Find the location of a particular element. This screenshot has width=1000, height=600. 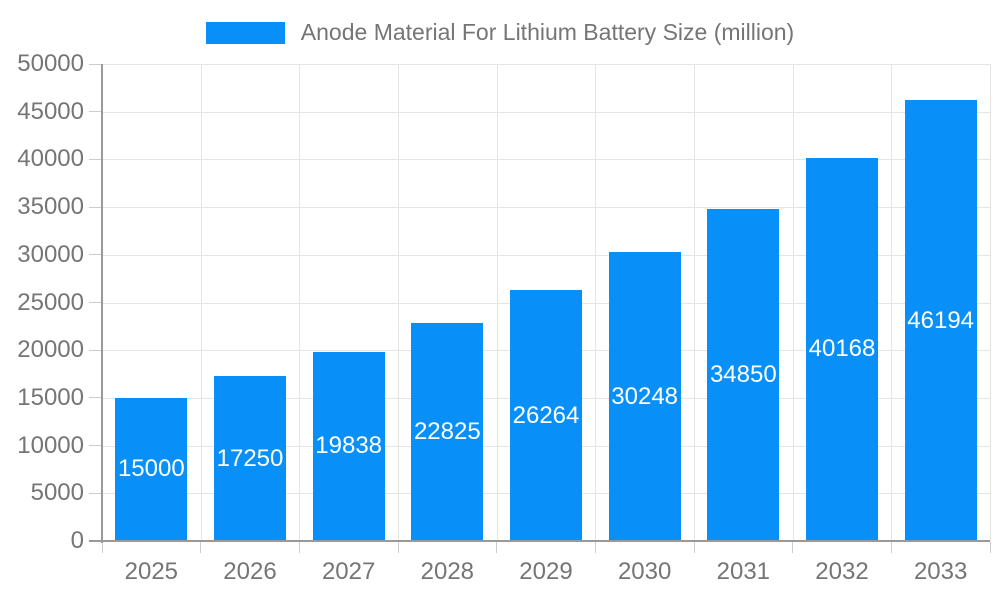

bar-value-label: 34850 is located at coordinates (743, 374).